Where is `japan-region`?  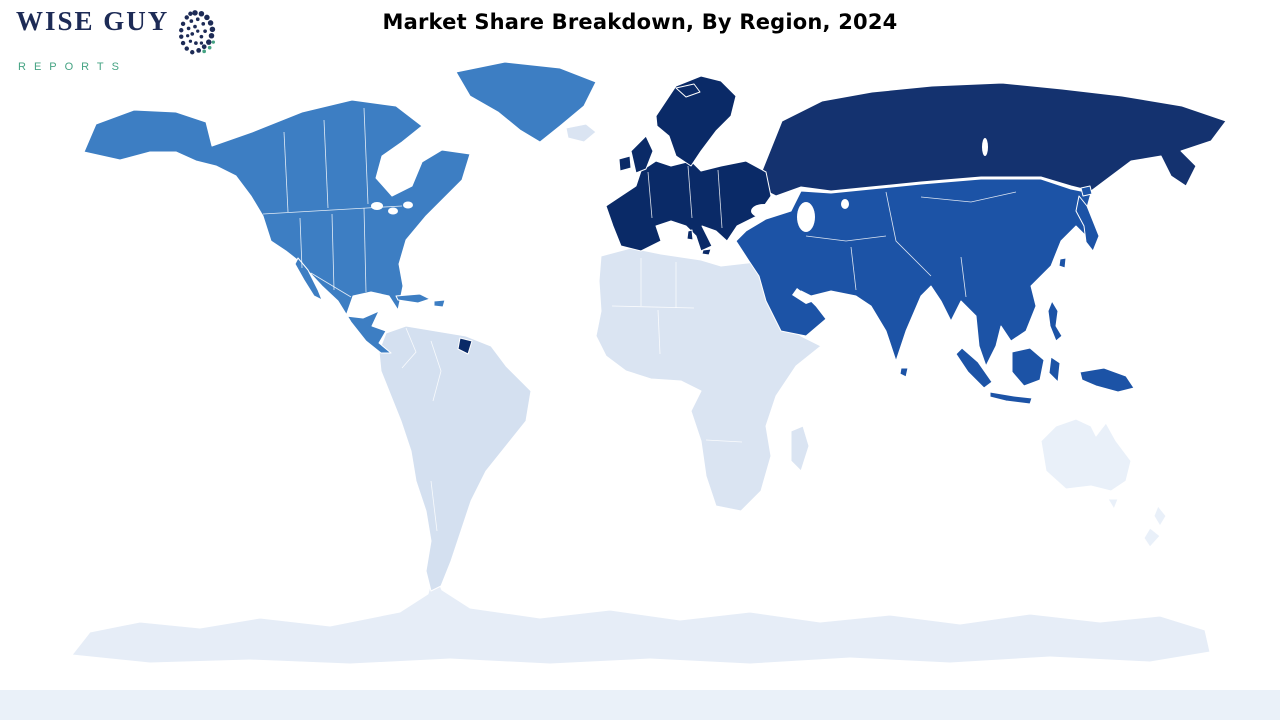 japan-region is located at coordinates (1087, 223).